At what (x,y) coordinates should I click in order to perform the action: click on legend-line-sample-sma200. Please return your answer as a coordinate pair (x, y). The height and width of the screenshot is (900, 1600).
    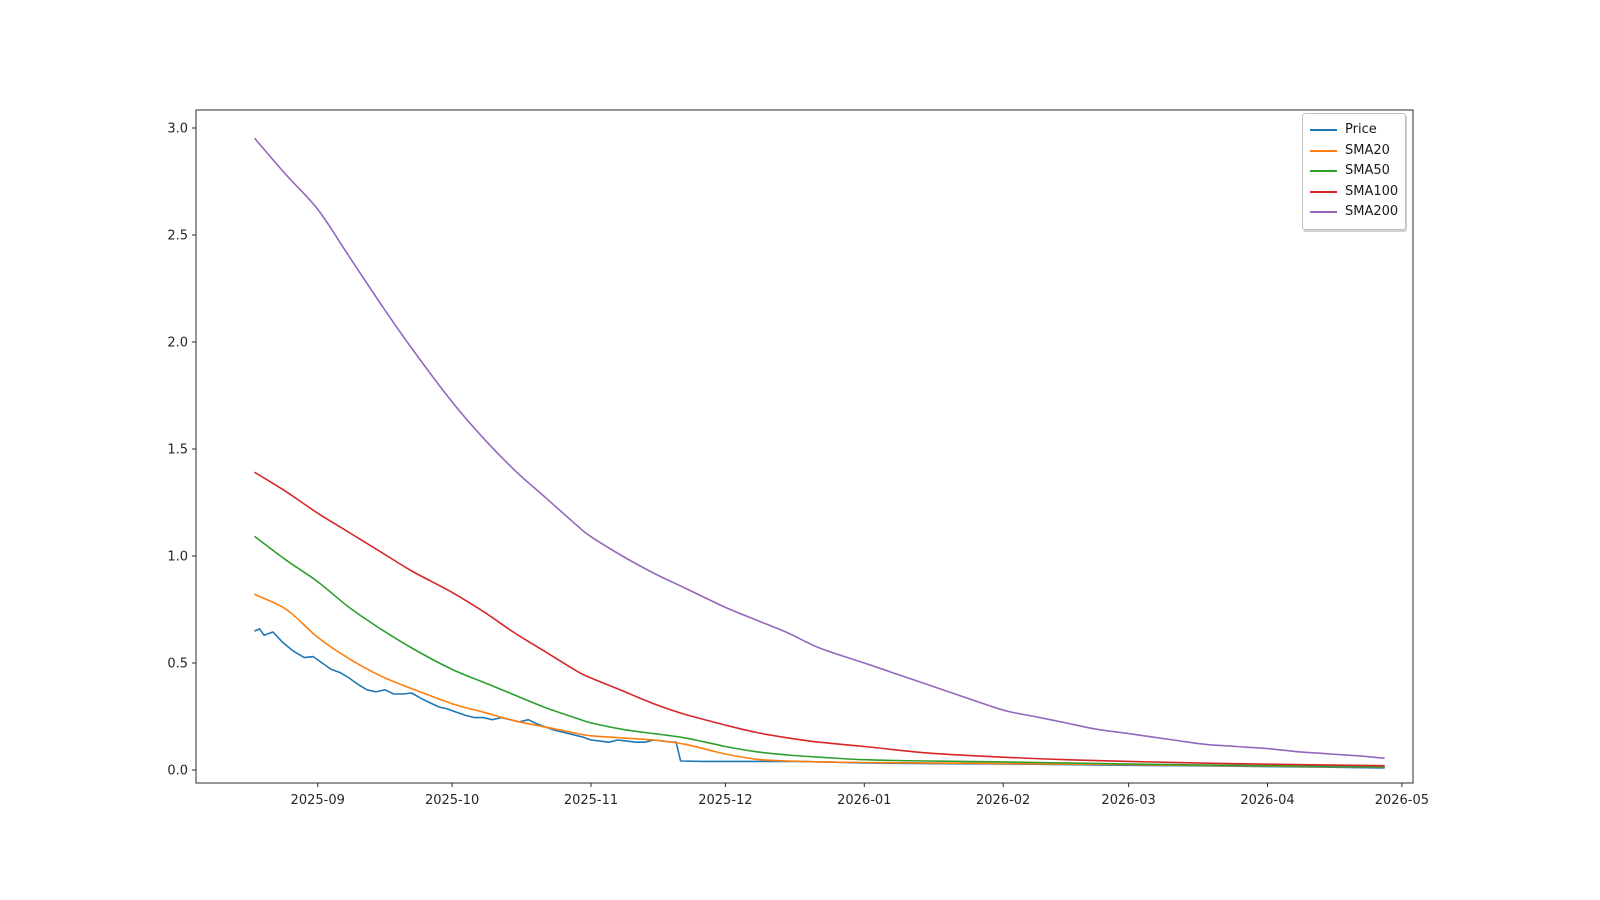
    Looking at the image, I should click on (1323, 212).